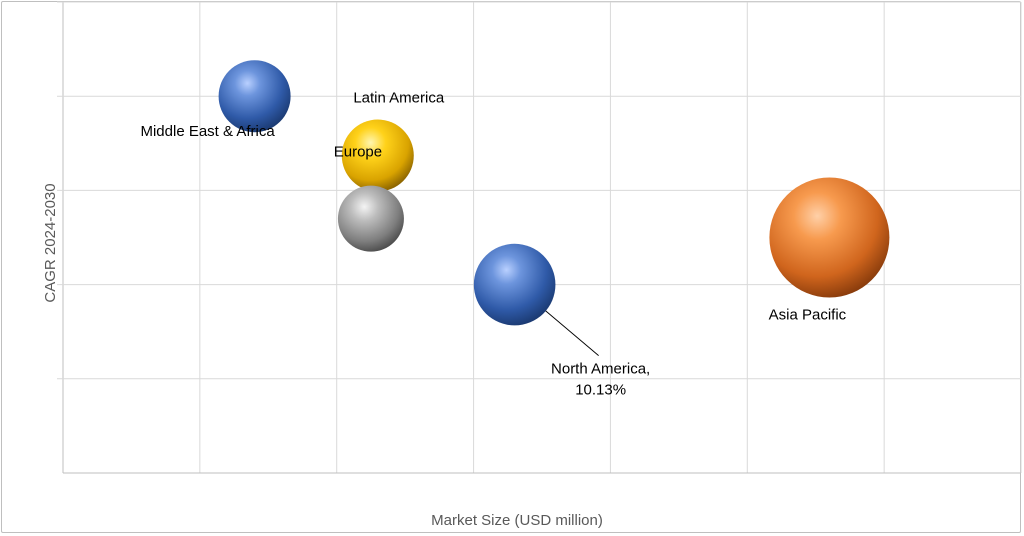  I want to click on bubble-label-latin-america: Latin America, so click(399, 98).